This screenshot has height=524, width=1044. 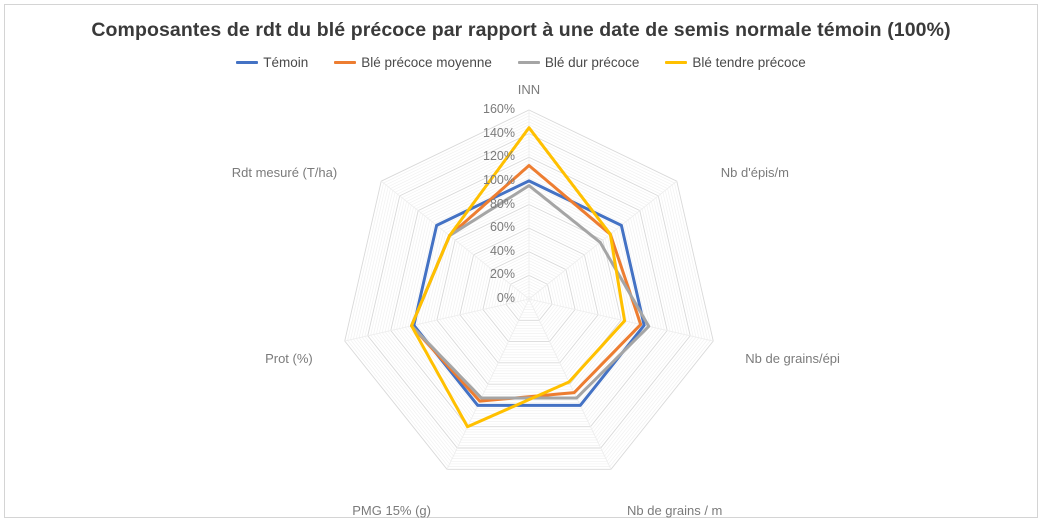 What do you see at coordinates (499, 109) in the screenshot?
I see `radial-tick-label: 160%` at bounding box center [499, 109].